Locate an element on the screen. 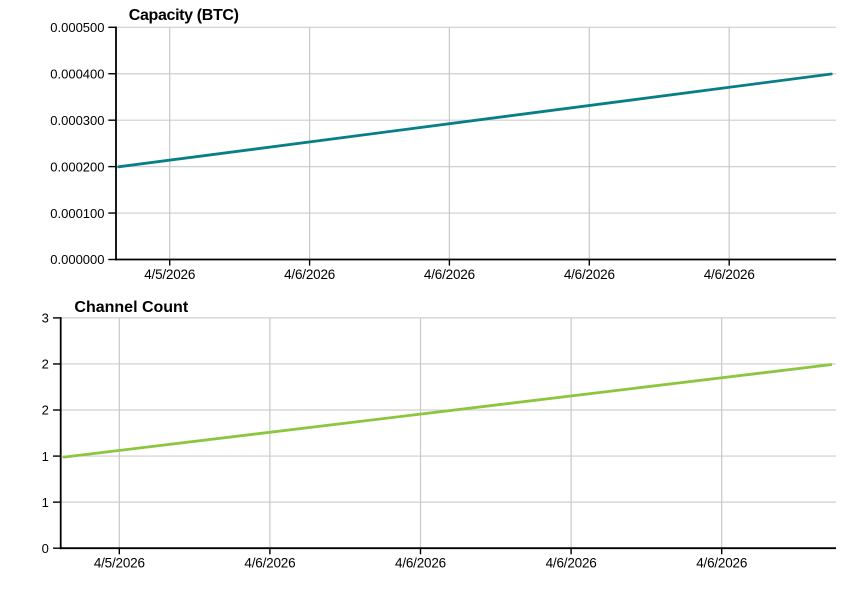 The image size is (860, 600). svg-text: 0.000400 is located at coordinates (77, 73).